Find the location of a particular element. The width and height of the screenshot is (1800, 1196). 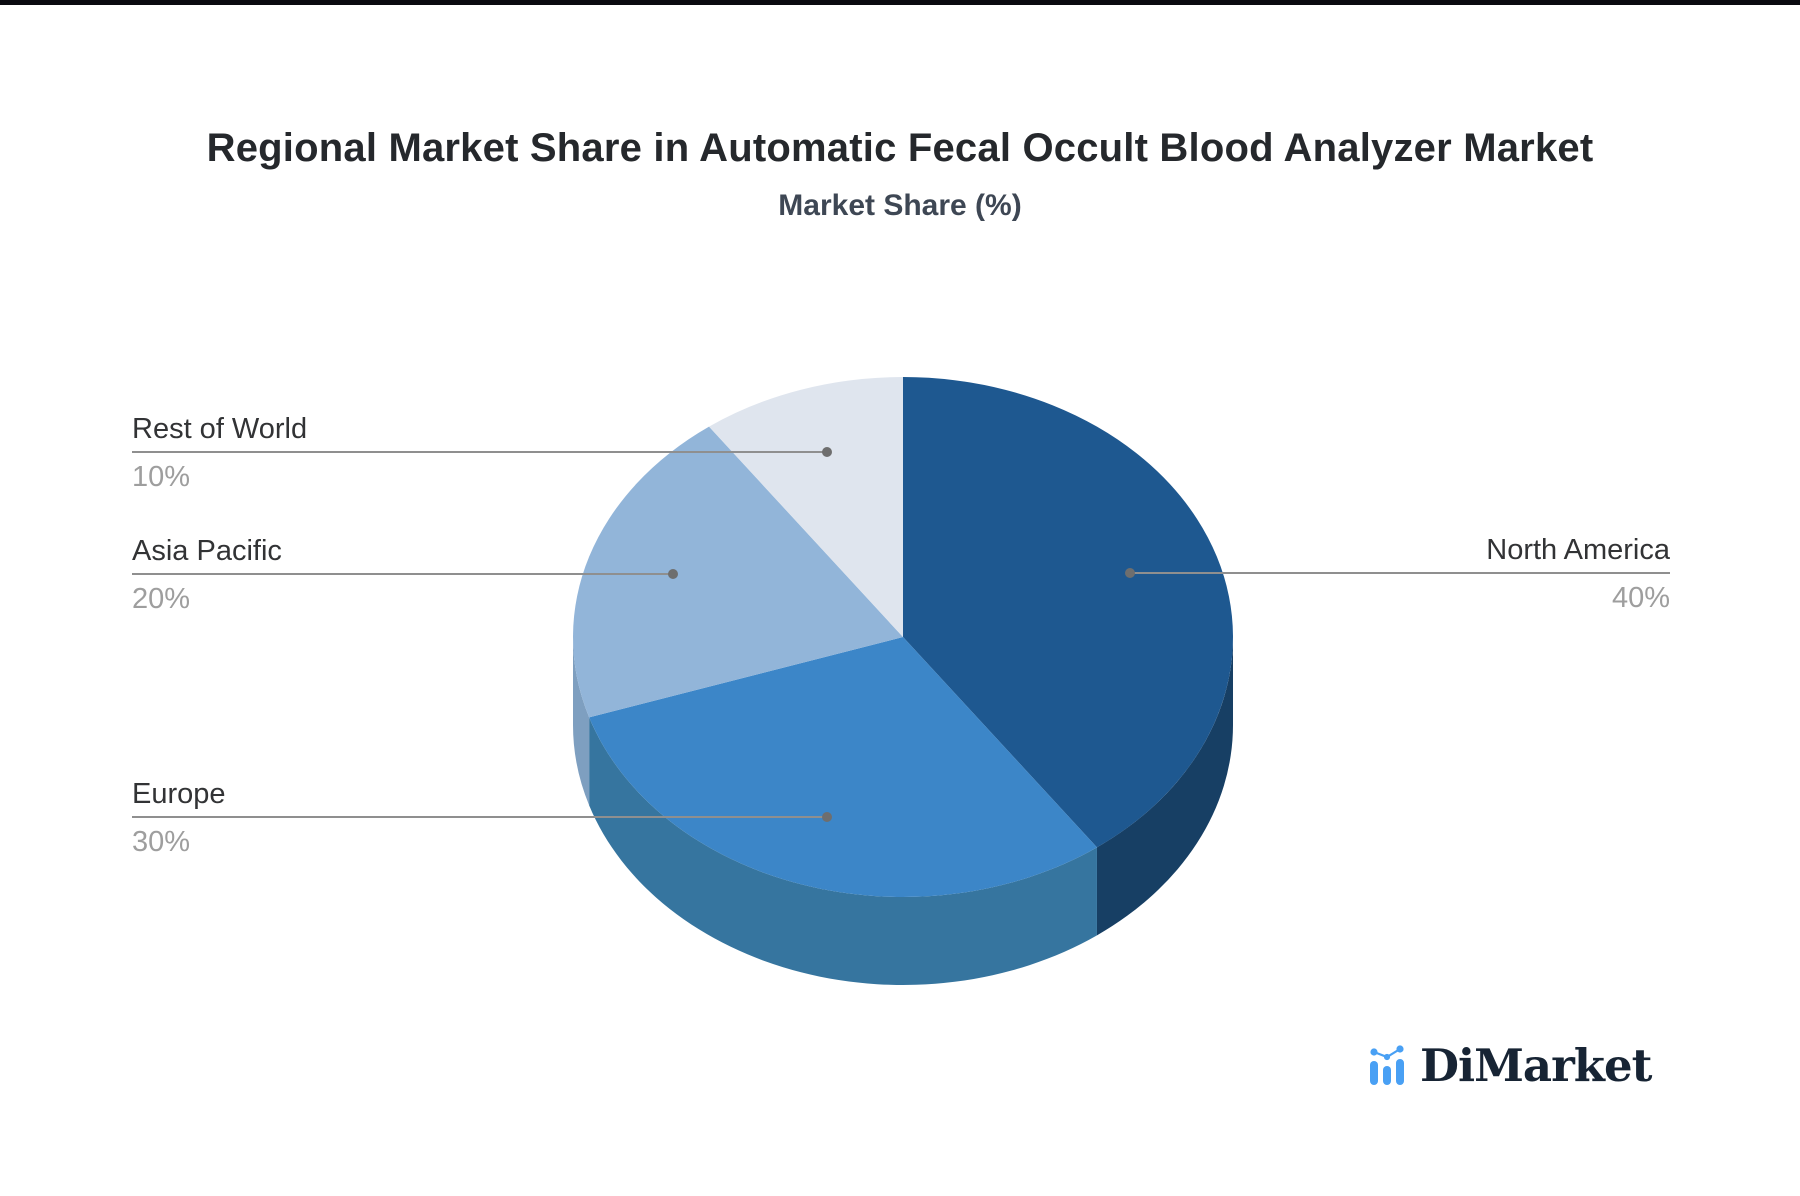

bar-line-chart-icon is located at coordinates (1387, 1065).